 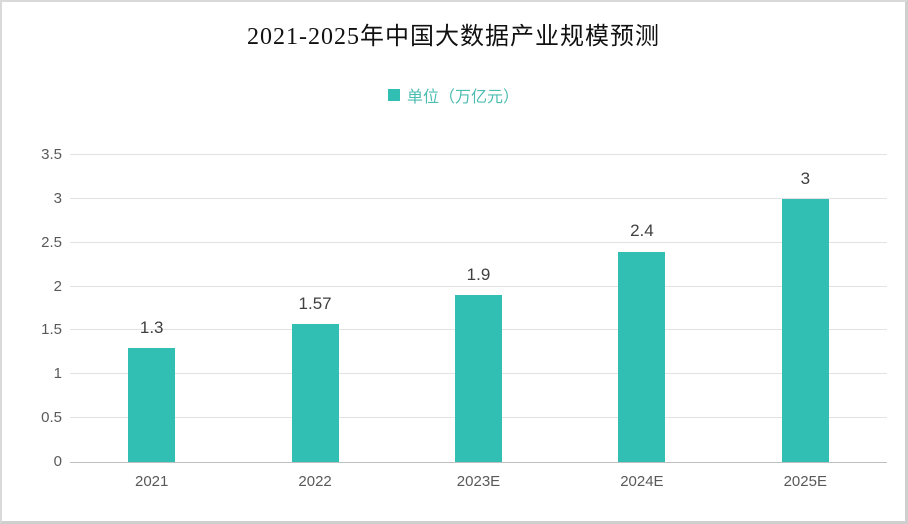 I want to click on y-tick-label: 2.5, so click(x=51, y=242).